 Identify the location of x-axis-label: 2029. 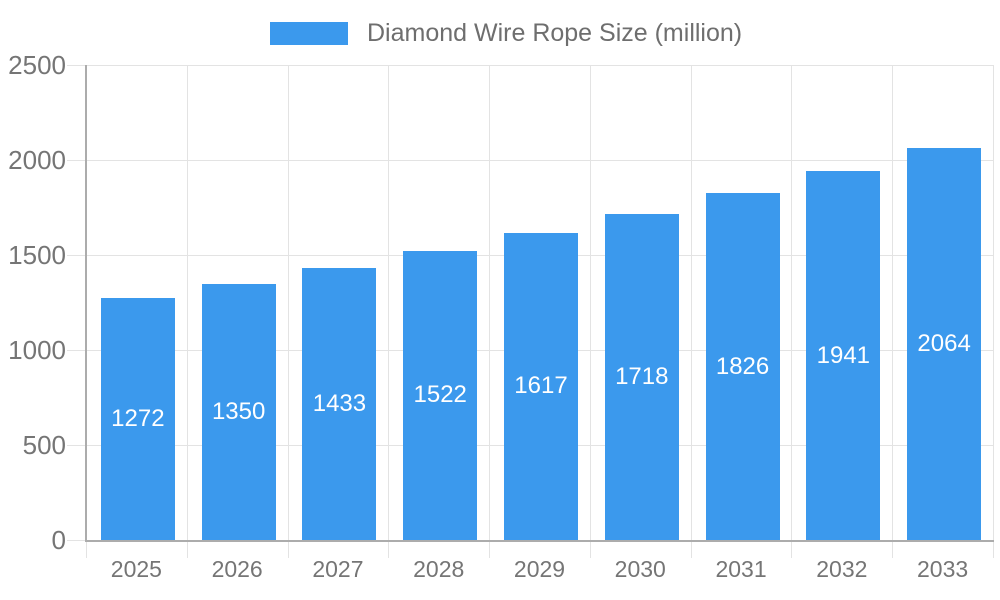
(539, 569).